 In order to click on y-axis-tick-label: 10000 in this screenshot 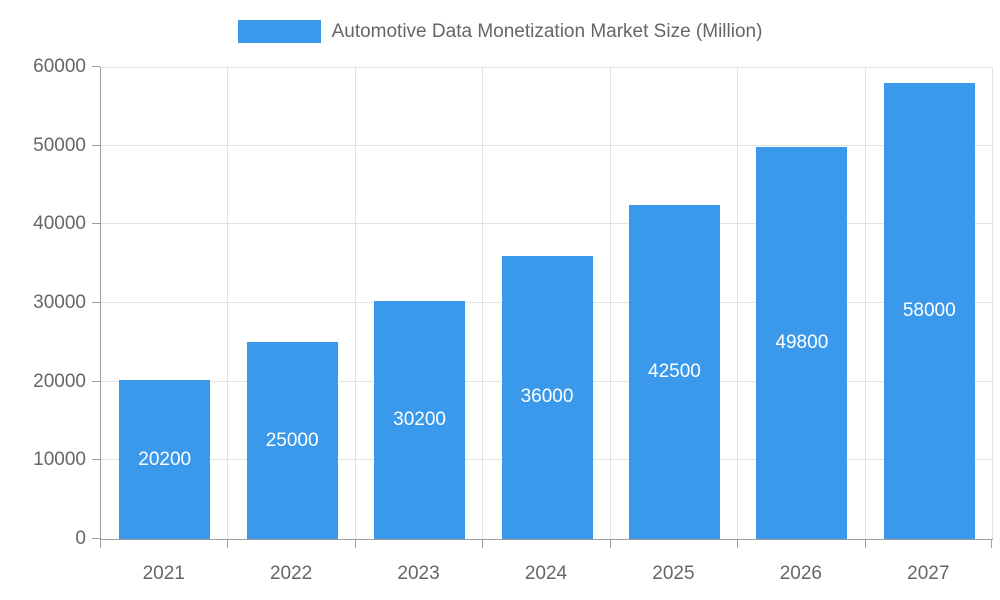, I will do `click(59, 460)`.